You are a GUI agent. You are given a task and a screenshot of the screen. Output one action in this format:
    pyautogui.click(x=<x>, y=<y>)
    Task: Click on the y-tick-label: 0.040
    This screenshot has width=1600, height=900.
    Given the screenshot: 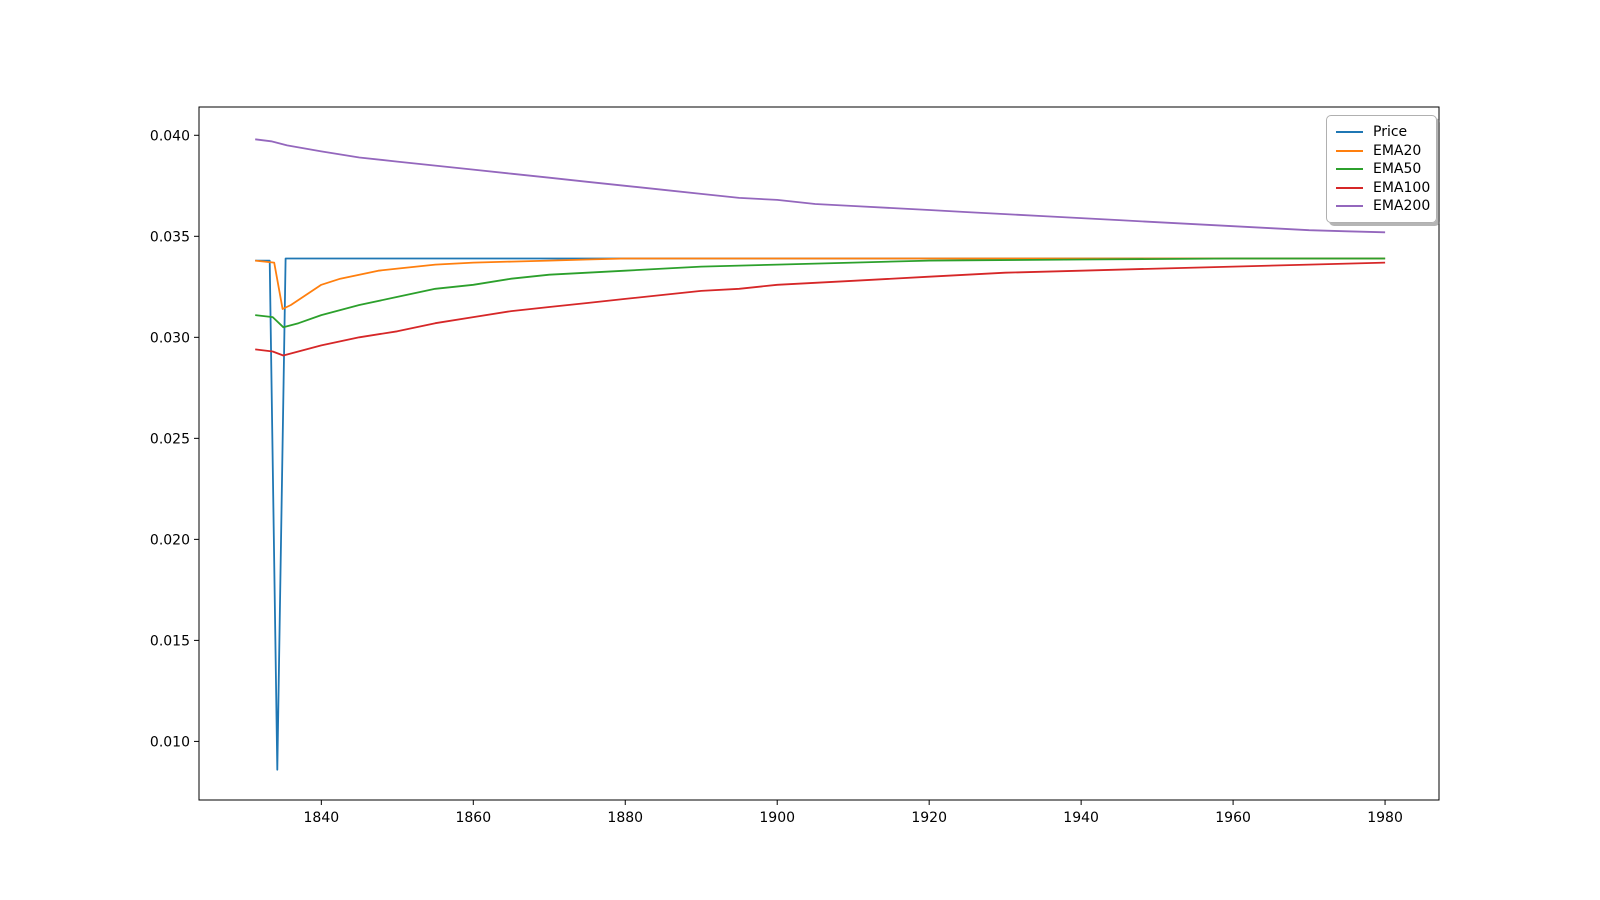 What is the action you would take?
    pyautogui.click(x=170, y=136)
    